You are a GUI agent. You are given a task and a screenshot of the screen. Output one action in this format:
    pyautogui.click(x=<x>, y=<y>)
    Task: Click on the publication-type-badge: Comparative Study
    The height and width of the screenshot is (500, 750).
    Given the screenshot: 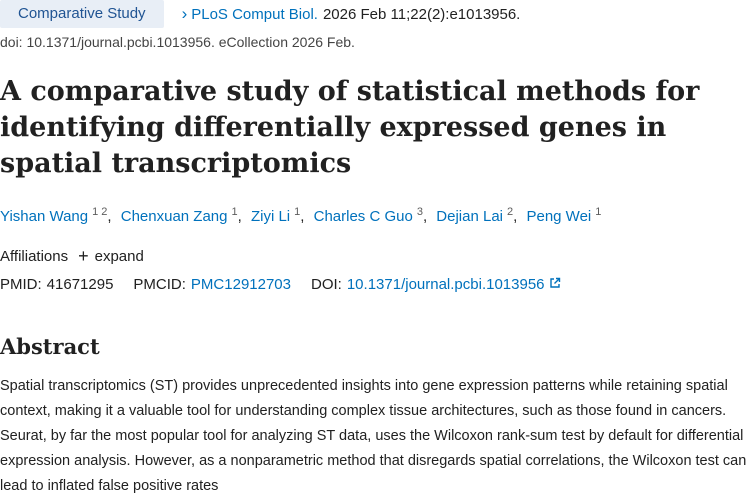 What is the action you would take?
    pyautogui.click(x=82, y=14)
    